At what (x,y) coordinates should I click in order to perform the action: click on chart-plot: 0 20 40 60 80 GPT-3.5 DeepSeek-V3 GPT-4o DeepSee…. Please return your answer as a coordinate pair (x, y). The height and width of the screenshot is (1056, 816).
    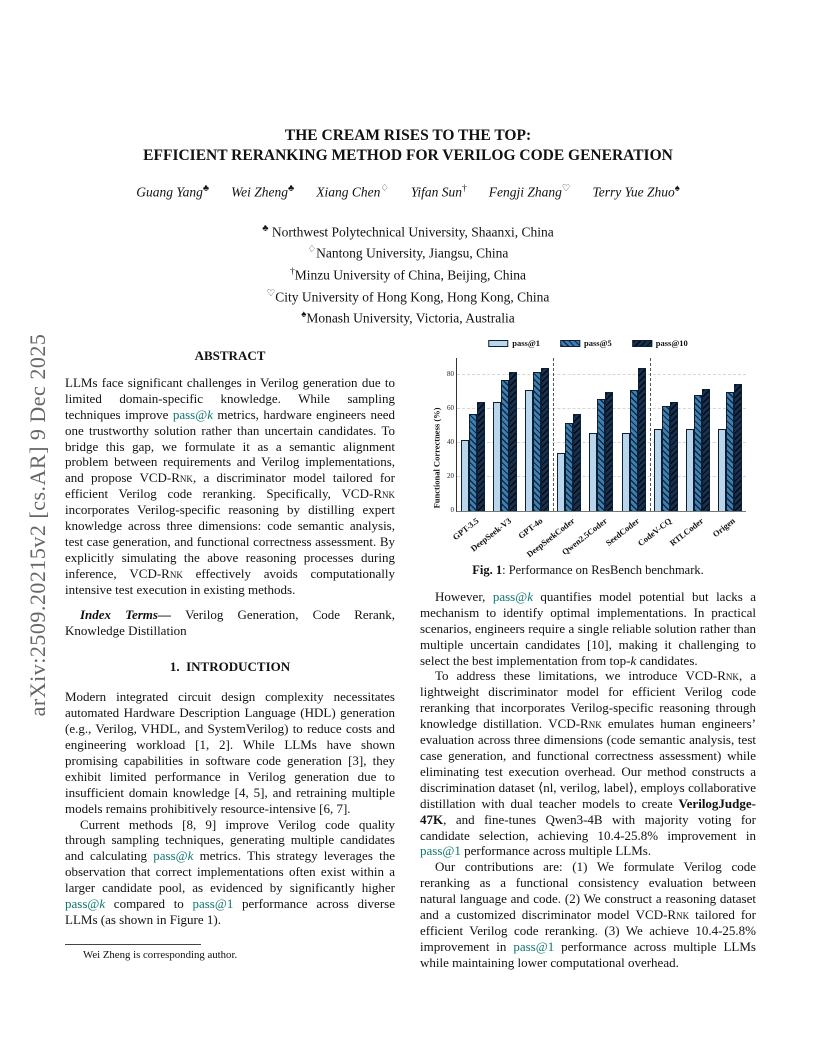
    Looking at the image, I should click on (596, 458).